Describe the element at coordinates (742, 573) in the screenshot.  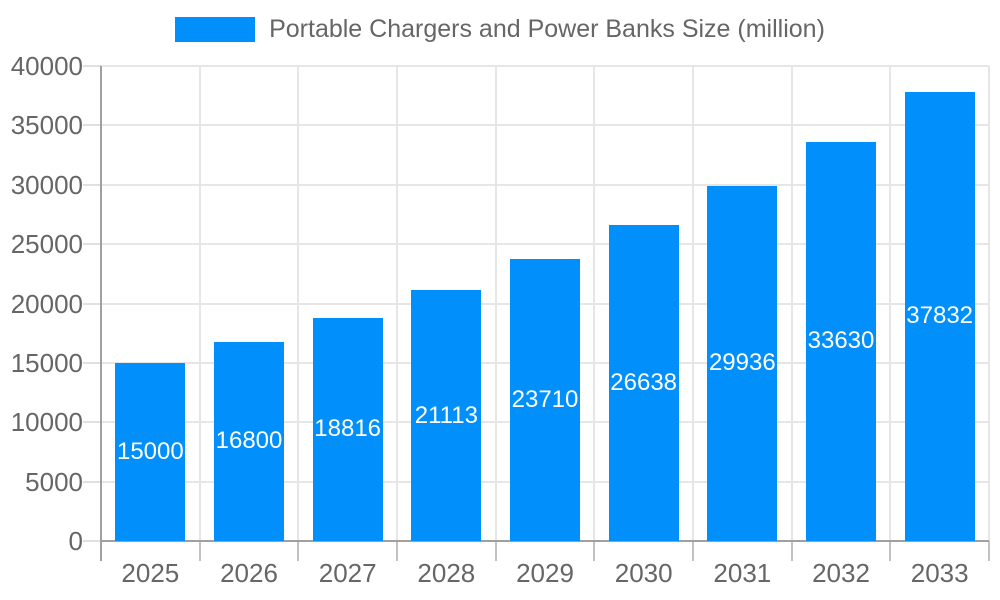
I see `x-axis-label: 2031` at that location.